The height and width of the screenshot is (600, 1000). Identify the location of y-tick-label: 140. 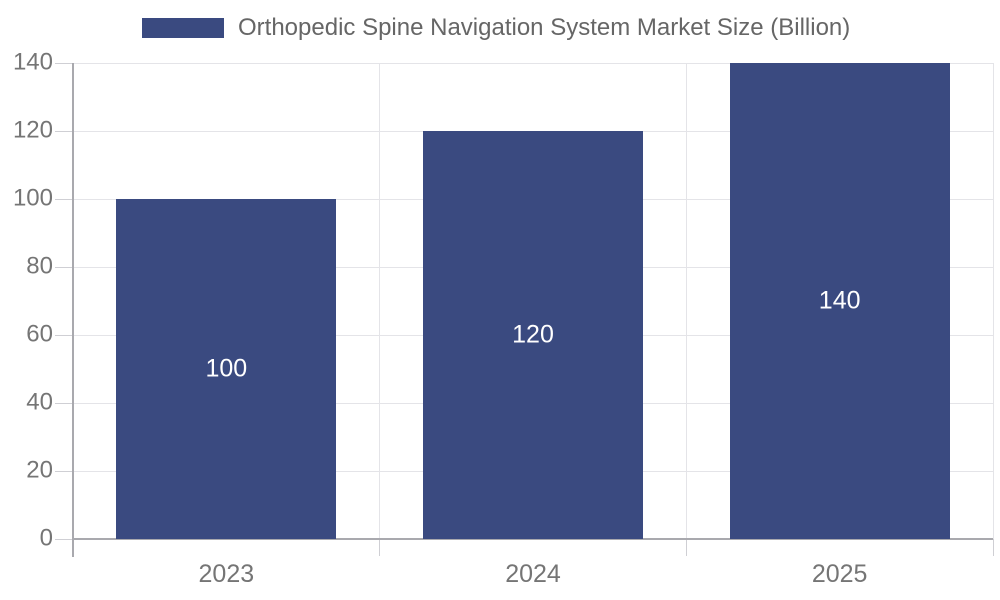
(32, 62).